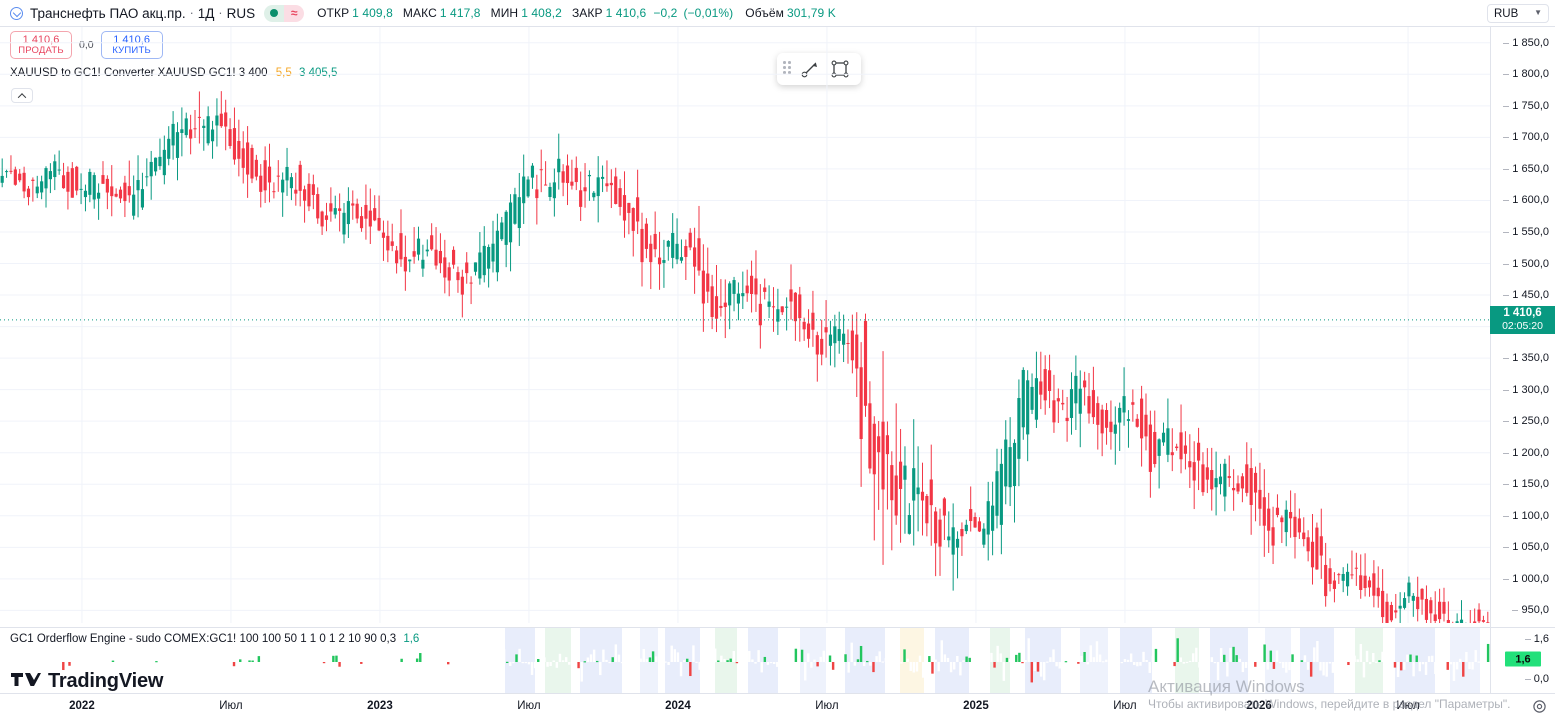 This screenshot has width=1555, height=720. I want to click on collapse-legend-button, so click(22, 95).